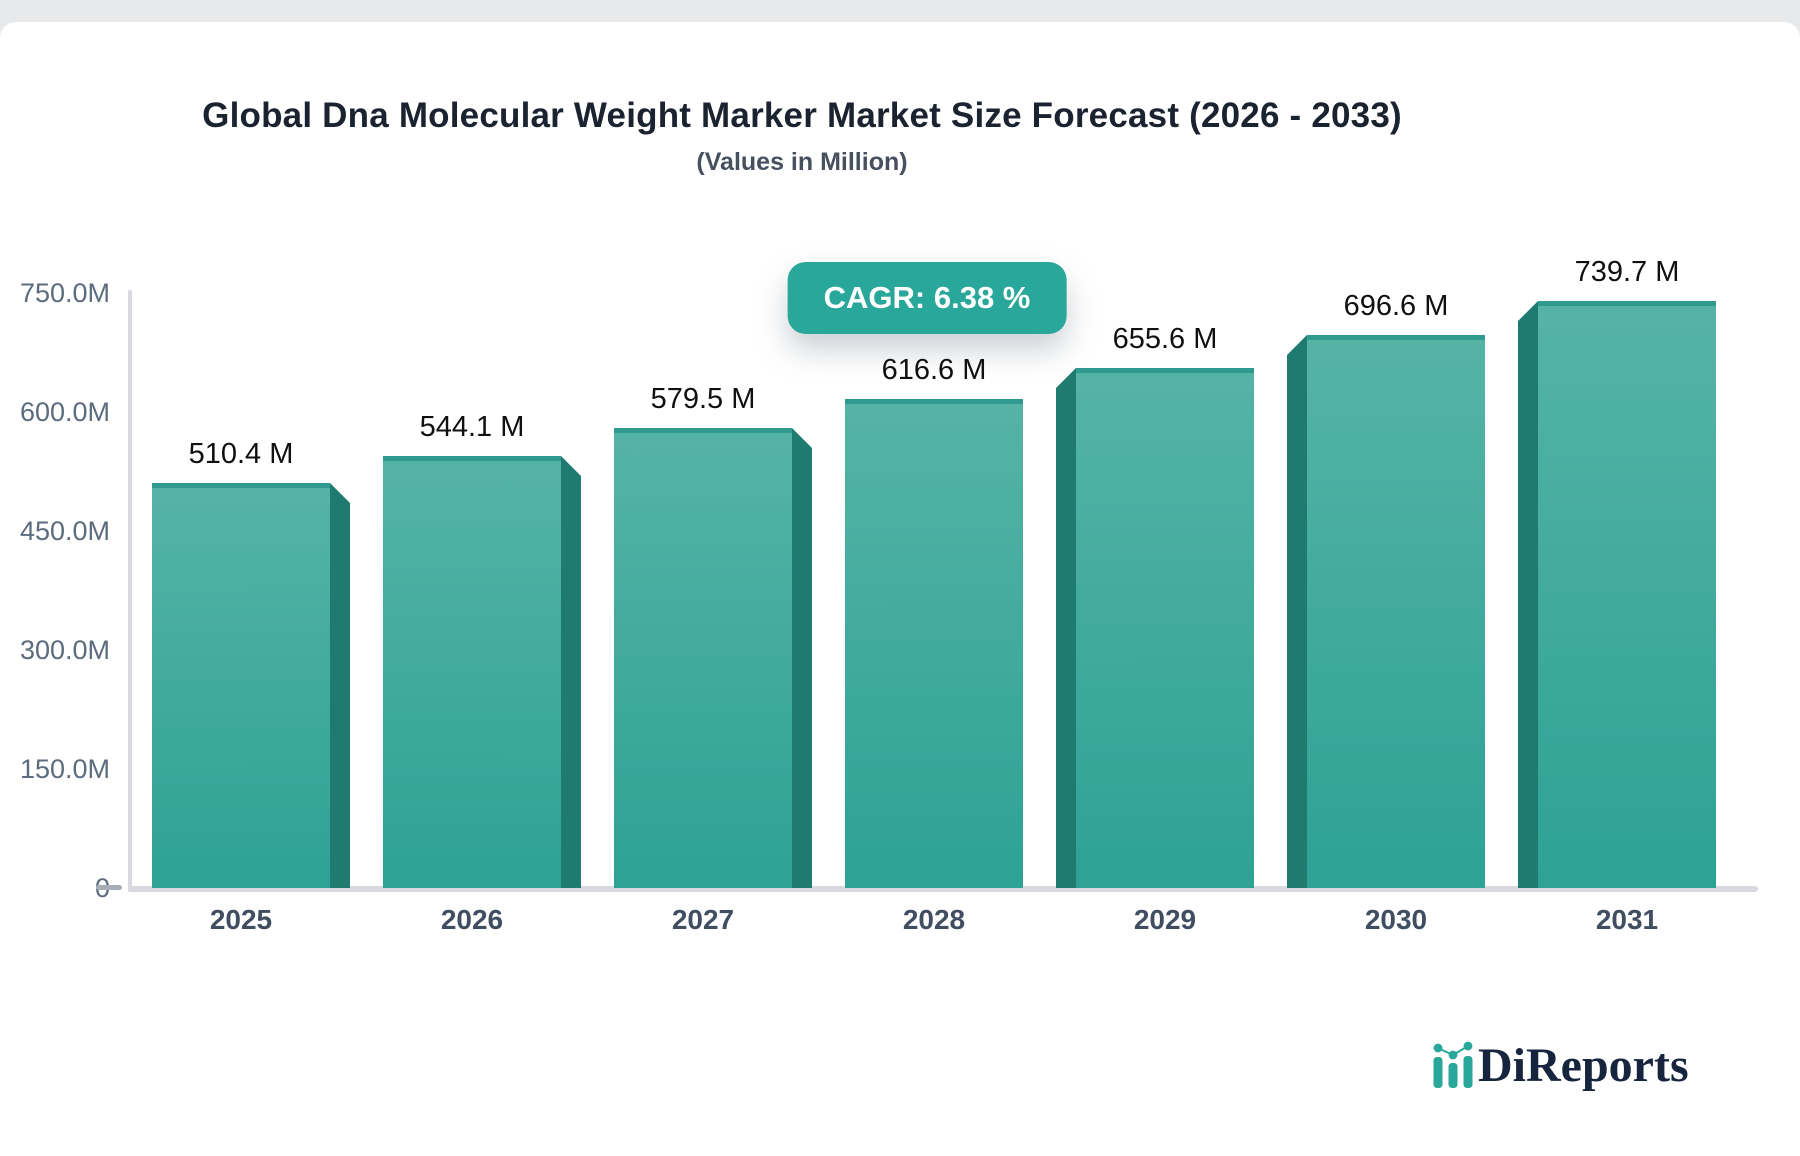 The image size is (1800, 1156). Describe the element at coordinates (1165, 919) in the screenshot. I see `x-axis-label: 2029` at that location.